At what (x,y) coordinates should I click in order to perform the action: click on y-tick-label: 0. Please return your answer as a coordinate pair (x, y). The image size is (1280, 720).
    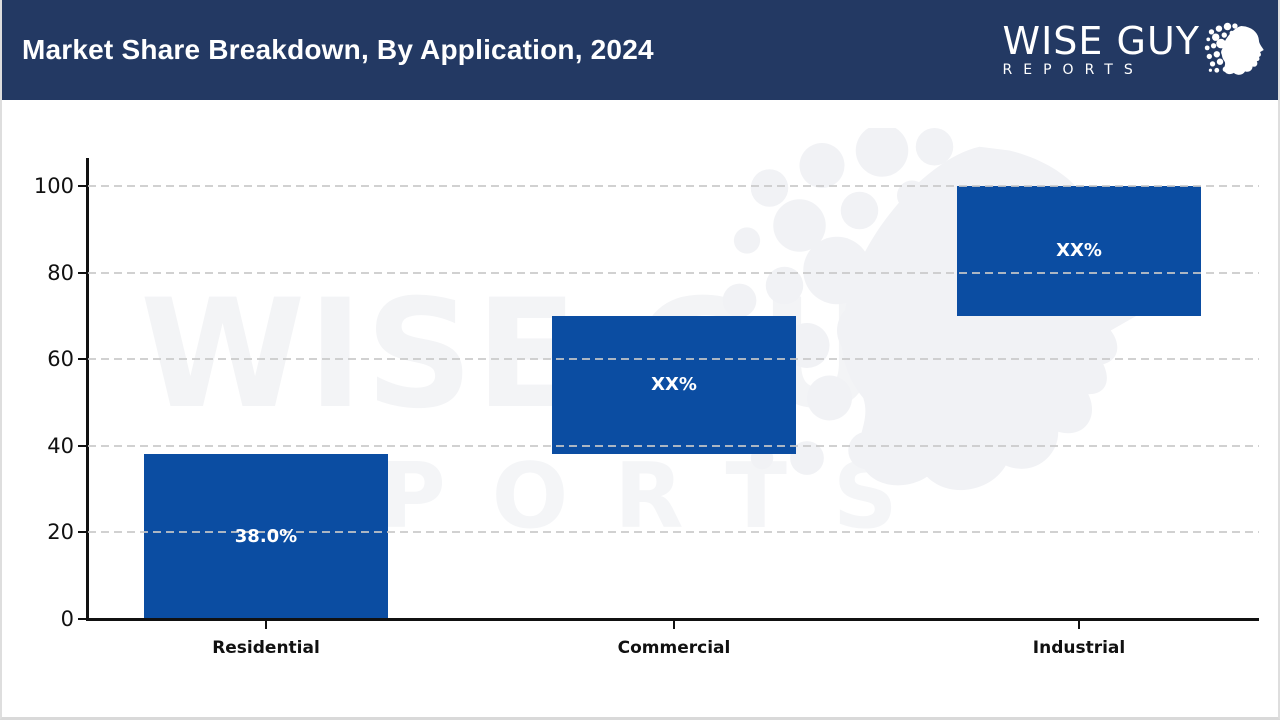
    Looking at the image, I should click on (67, 619).